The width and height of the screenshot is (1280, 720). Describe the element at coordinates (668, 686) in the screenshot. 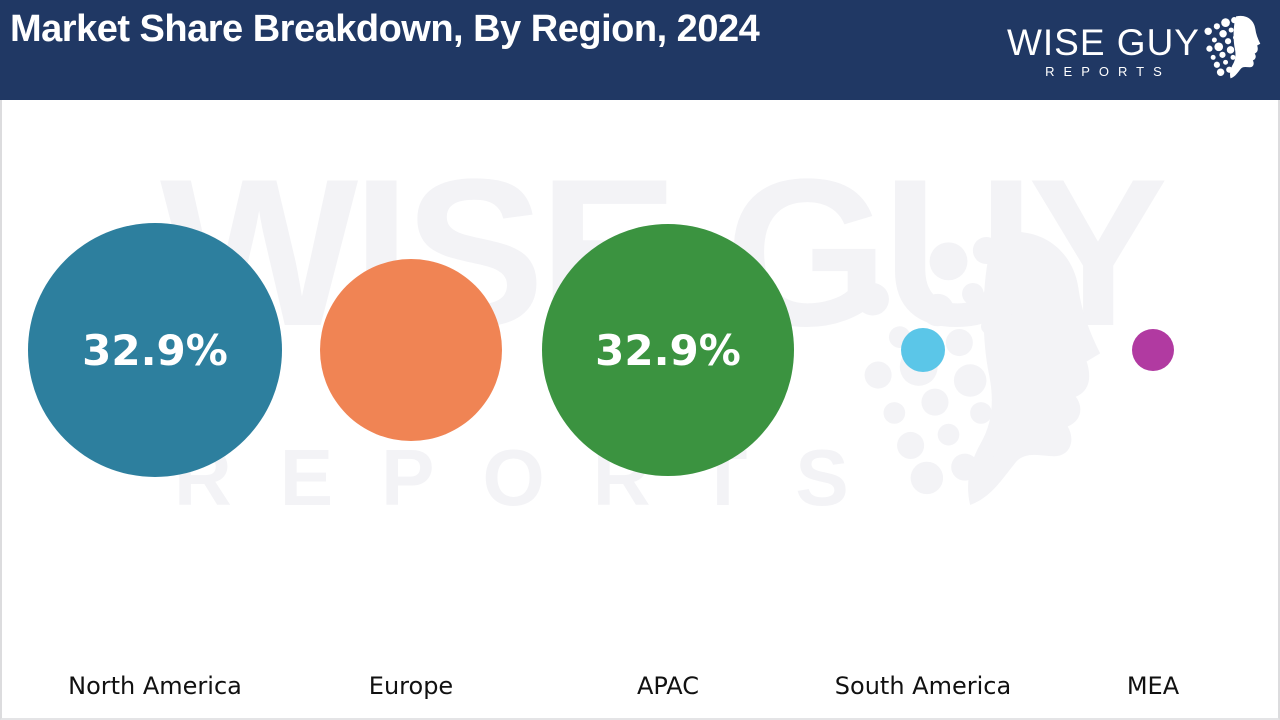

I see `category-label-apac: APAC` at that location.